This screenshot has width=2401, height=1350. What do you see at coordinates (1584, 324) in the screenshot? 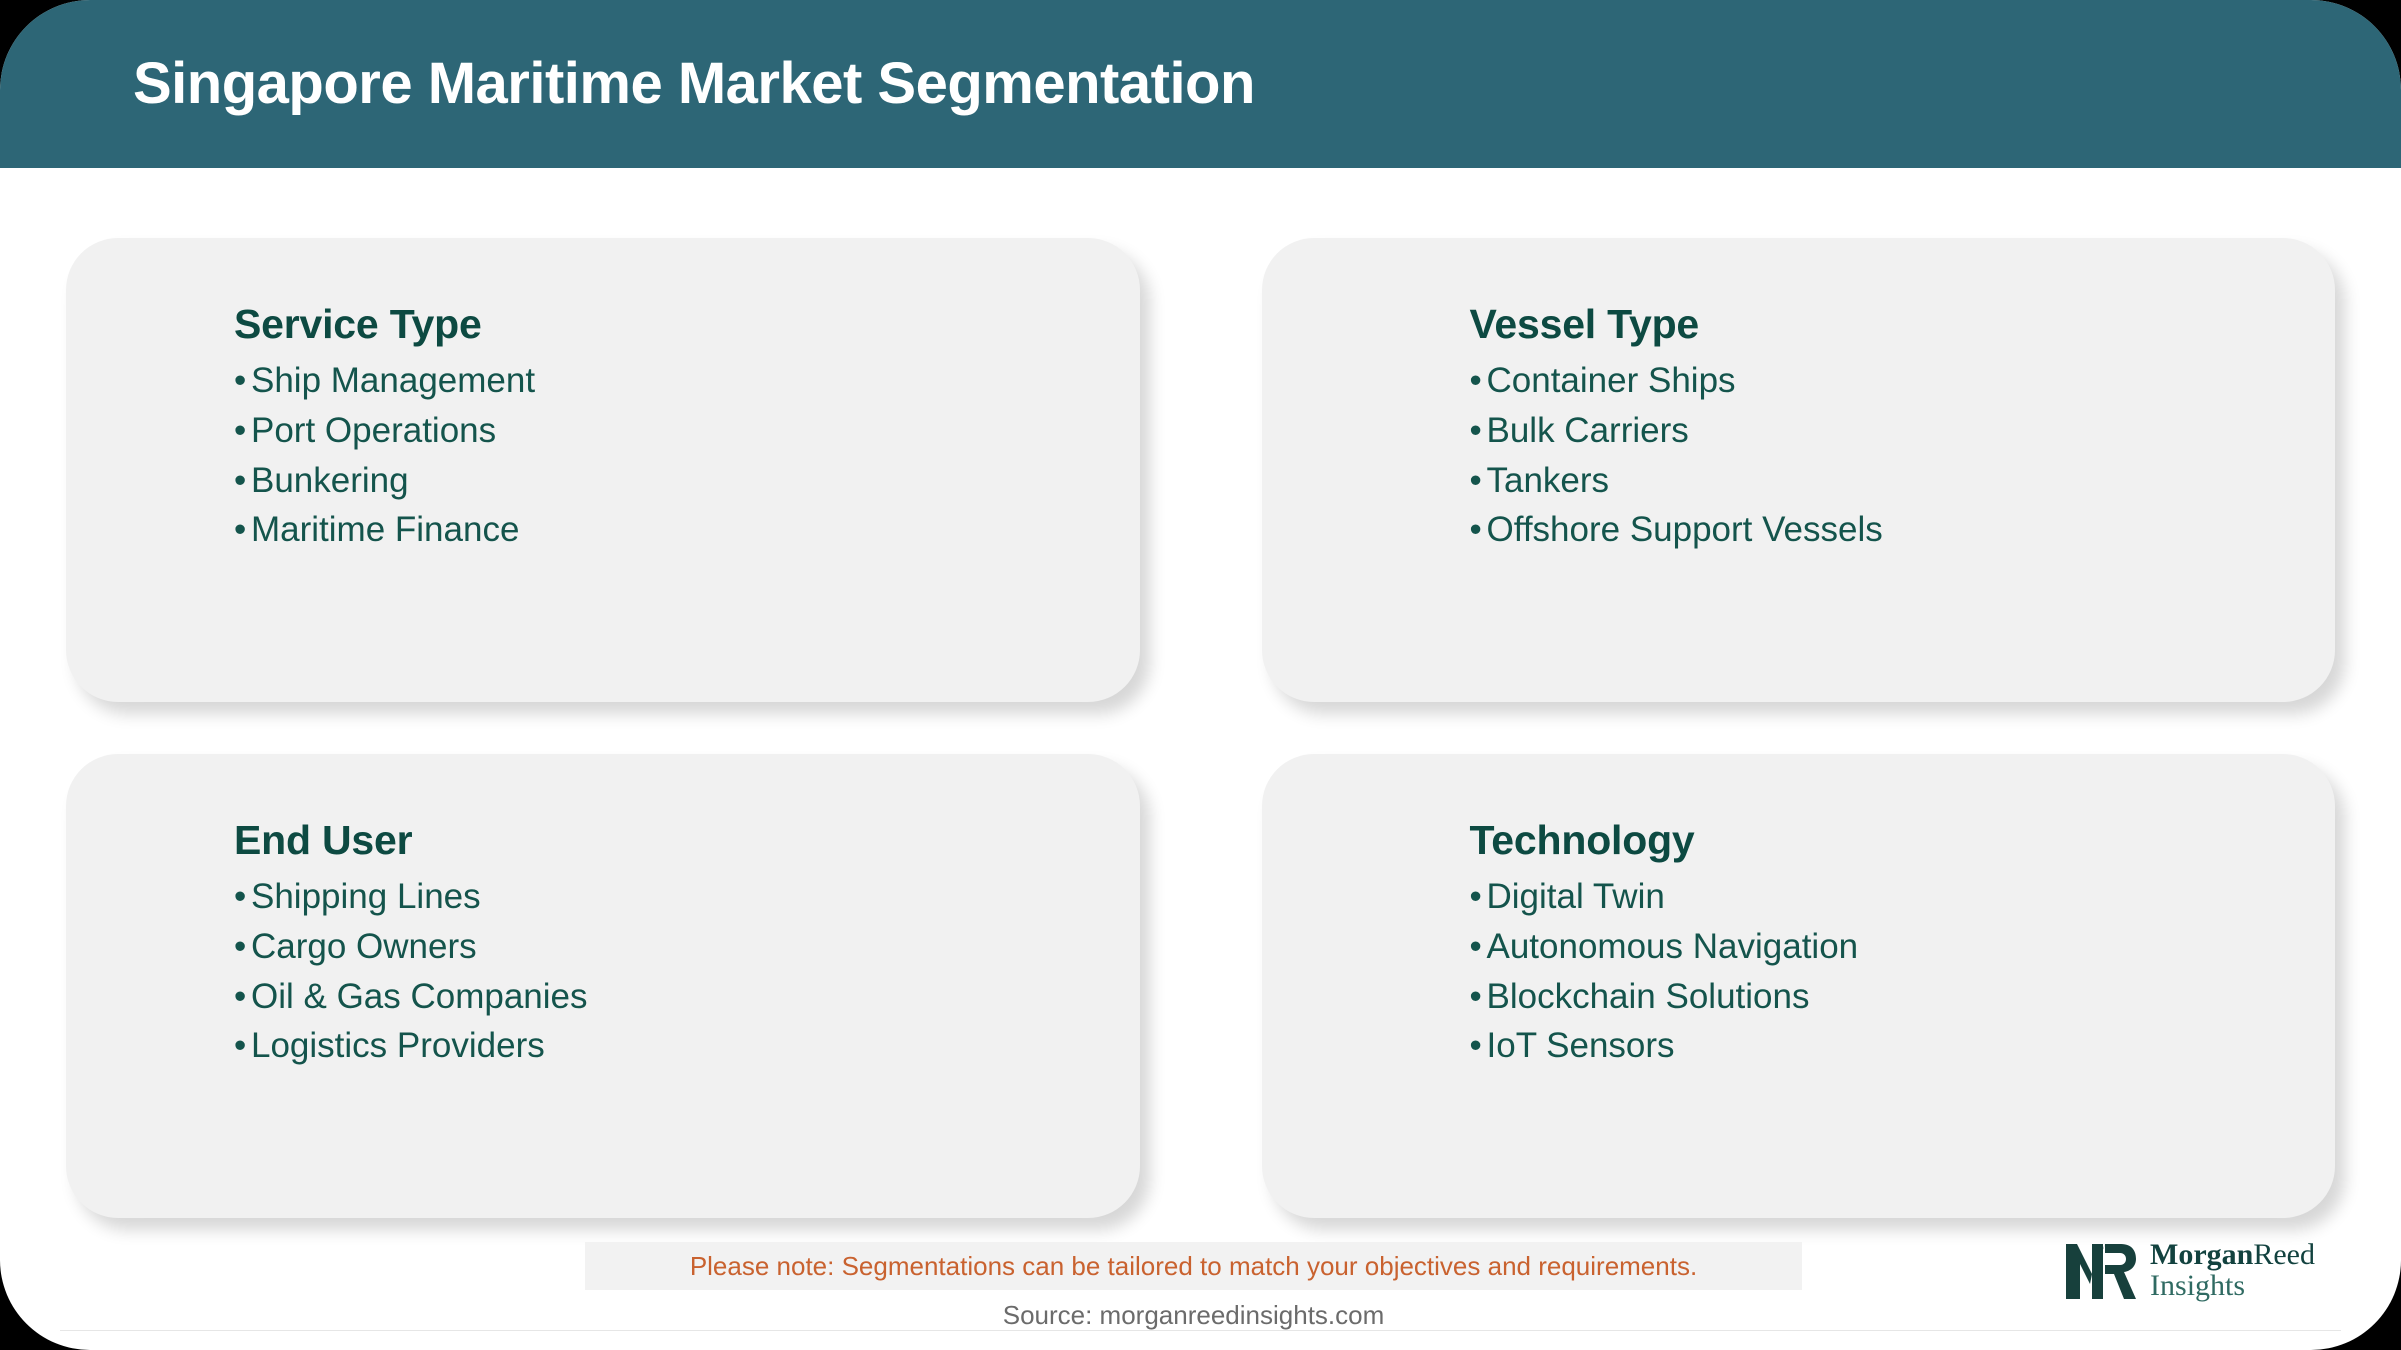
I see `segment-card-title: Vessel Type` at bounding box center [1584, 324].